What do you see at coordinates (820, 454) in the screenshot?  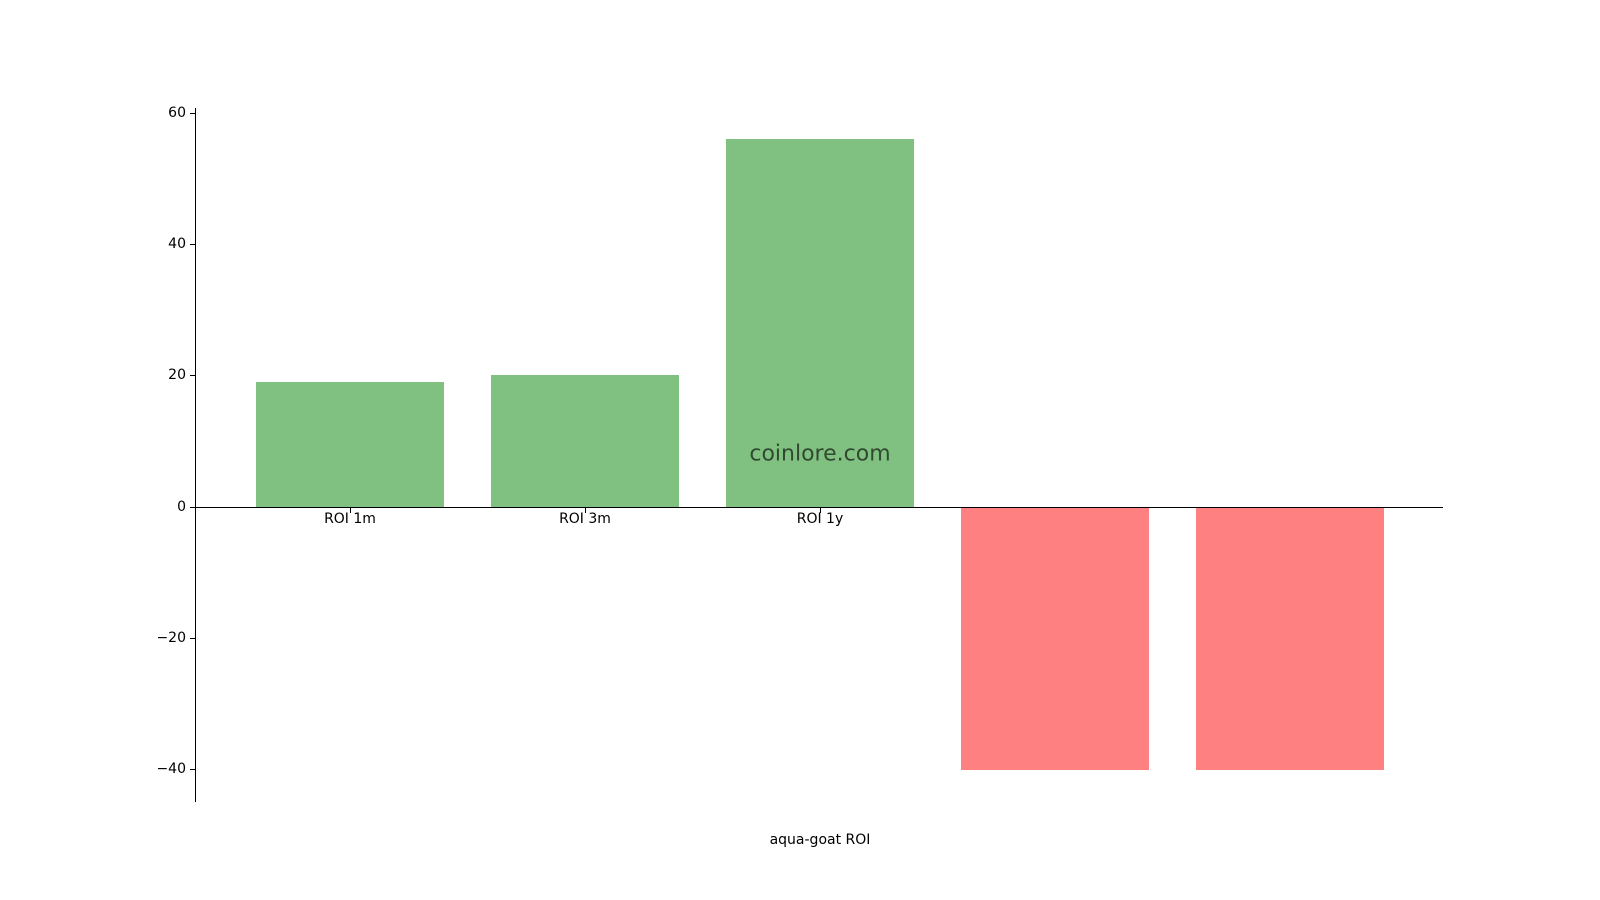 I see `watermark-text: coinlore.com` at bounding box center [820, 454].